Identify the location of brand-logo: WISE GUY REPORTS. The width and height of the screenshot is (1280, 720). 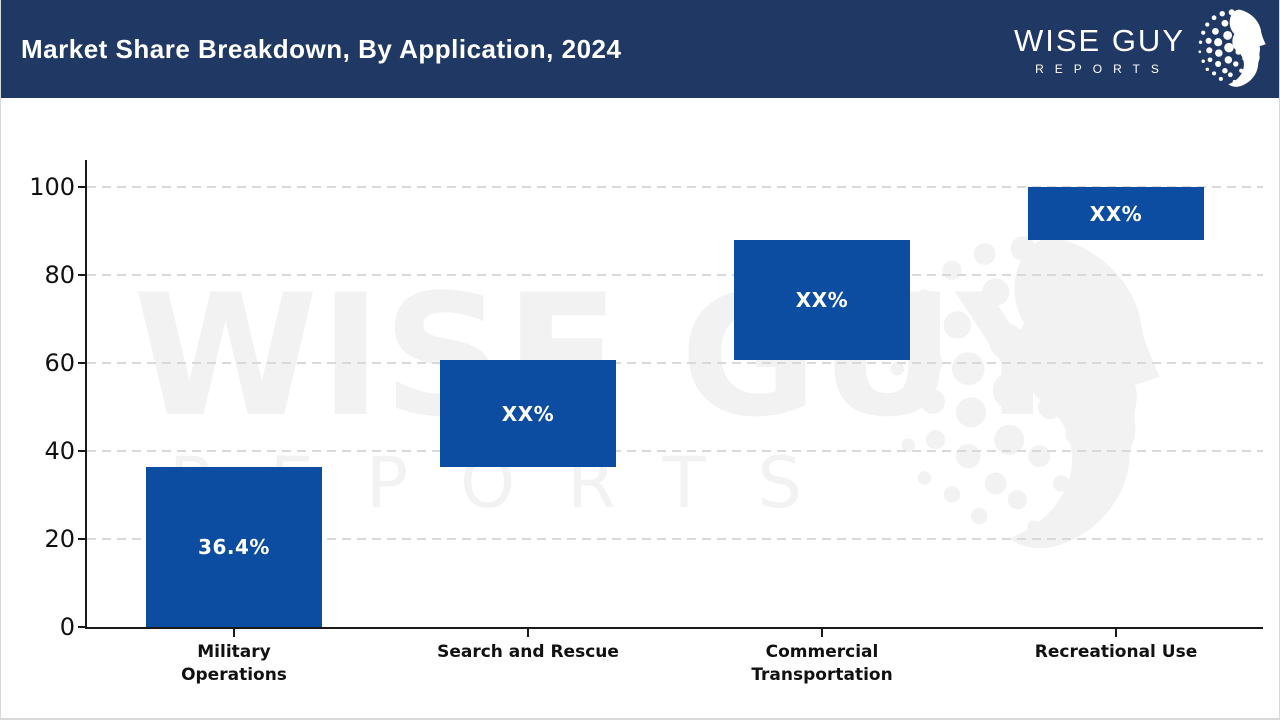
(1146, 49).